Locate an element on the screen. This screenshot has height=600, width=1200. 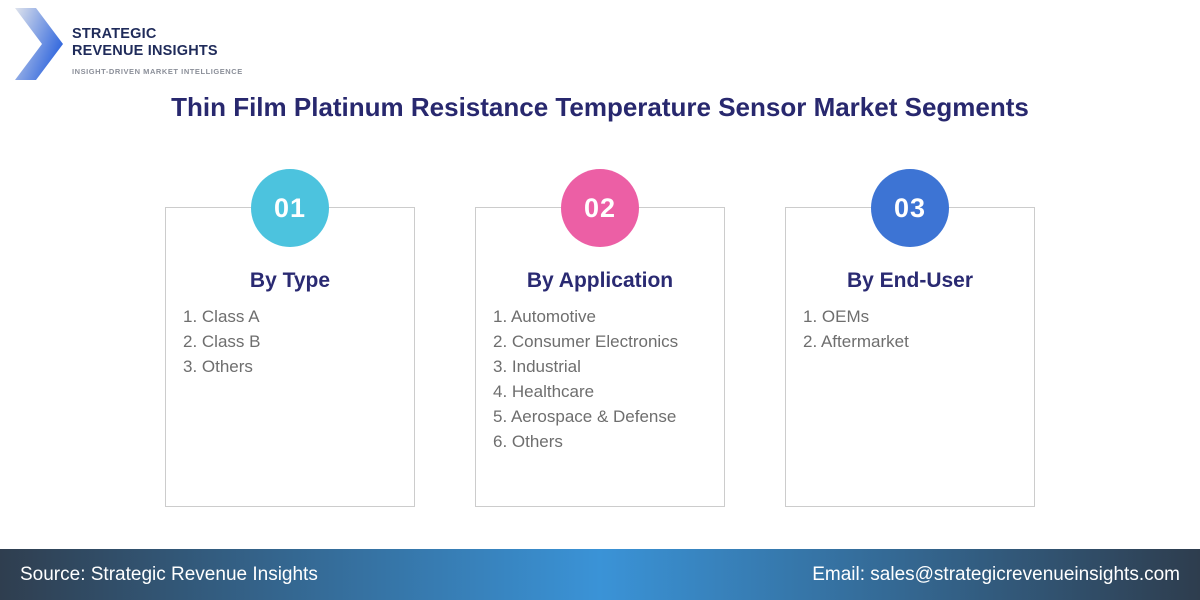
segment-number-2: 02 is located at coordinates (600, 207).